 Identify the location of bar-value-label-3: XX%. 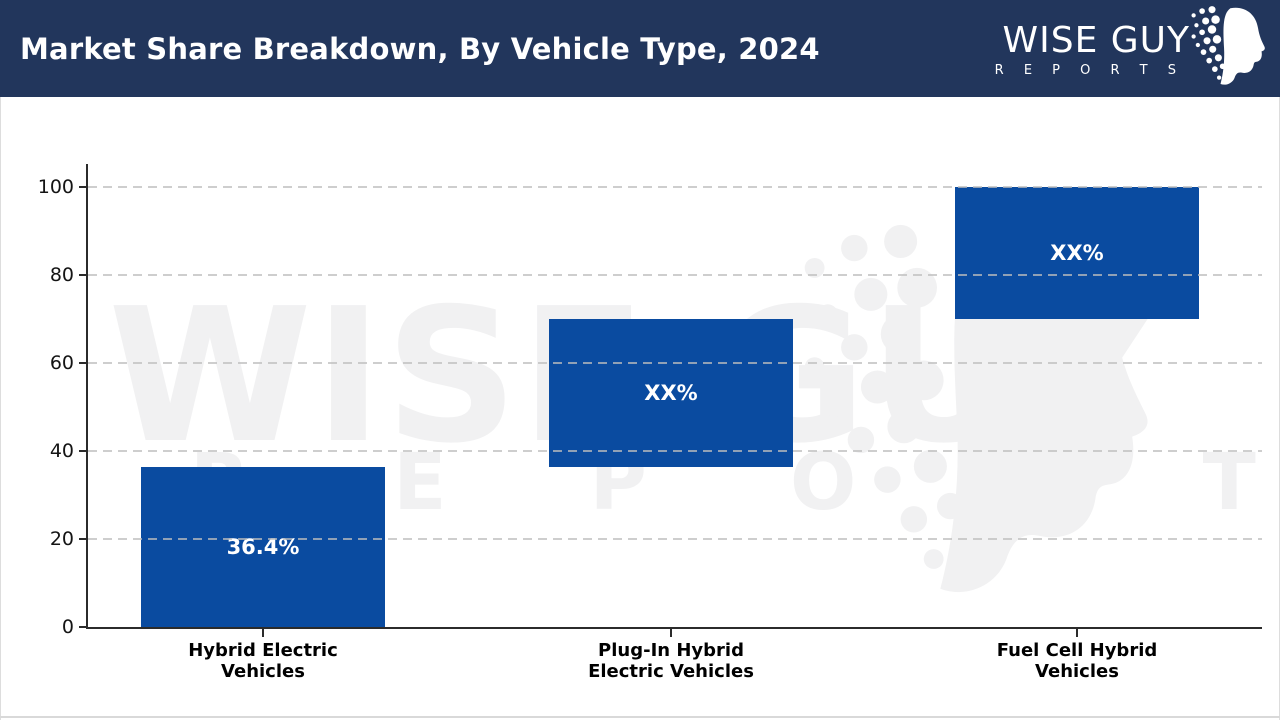
(1077, 253).